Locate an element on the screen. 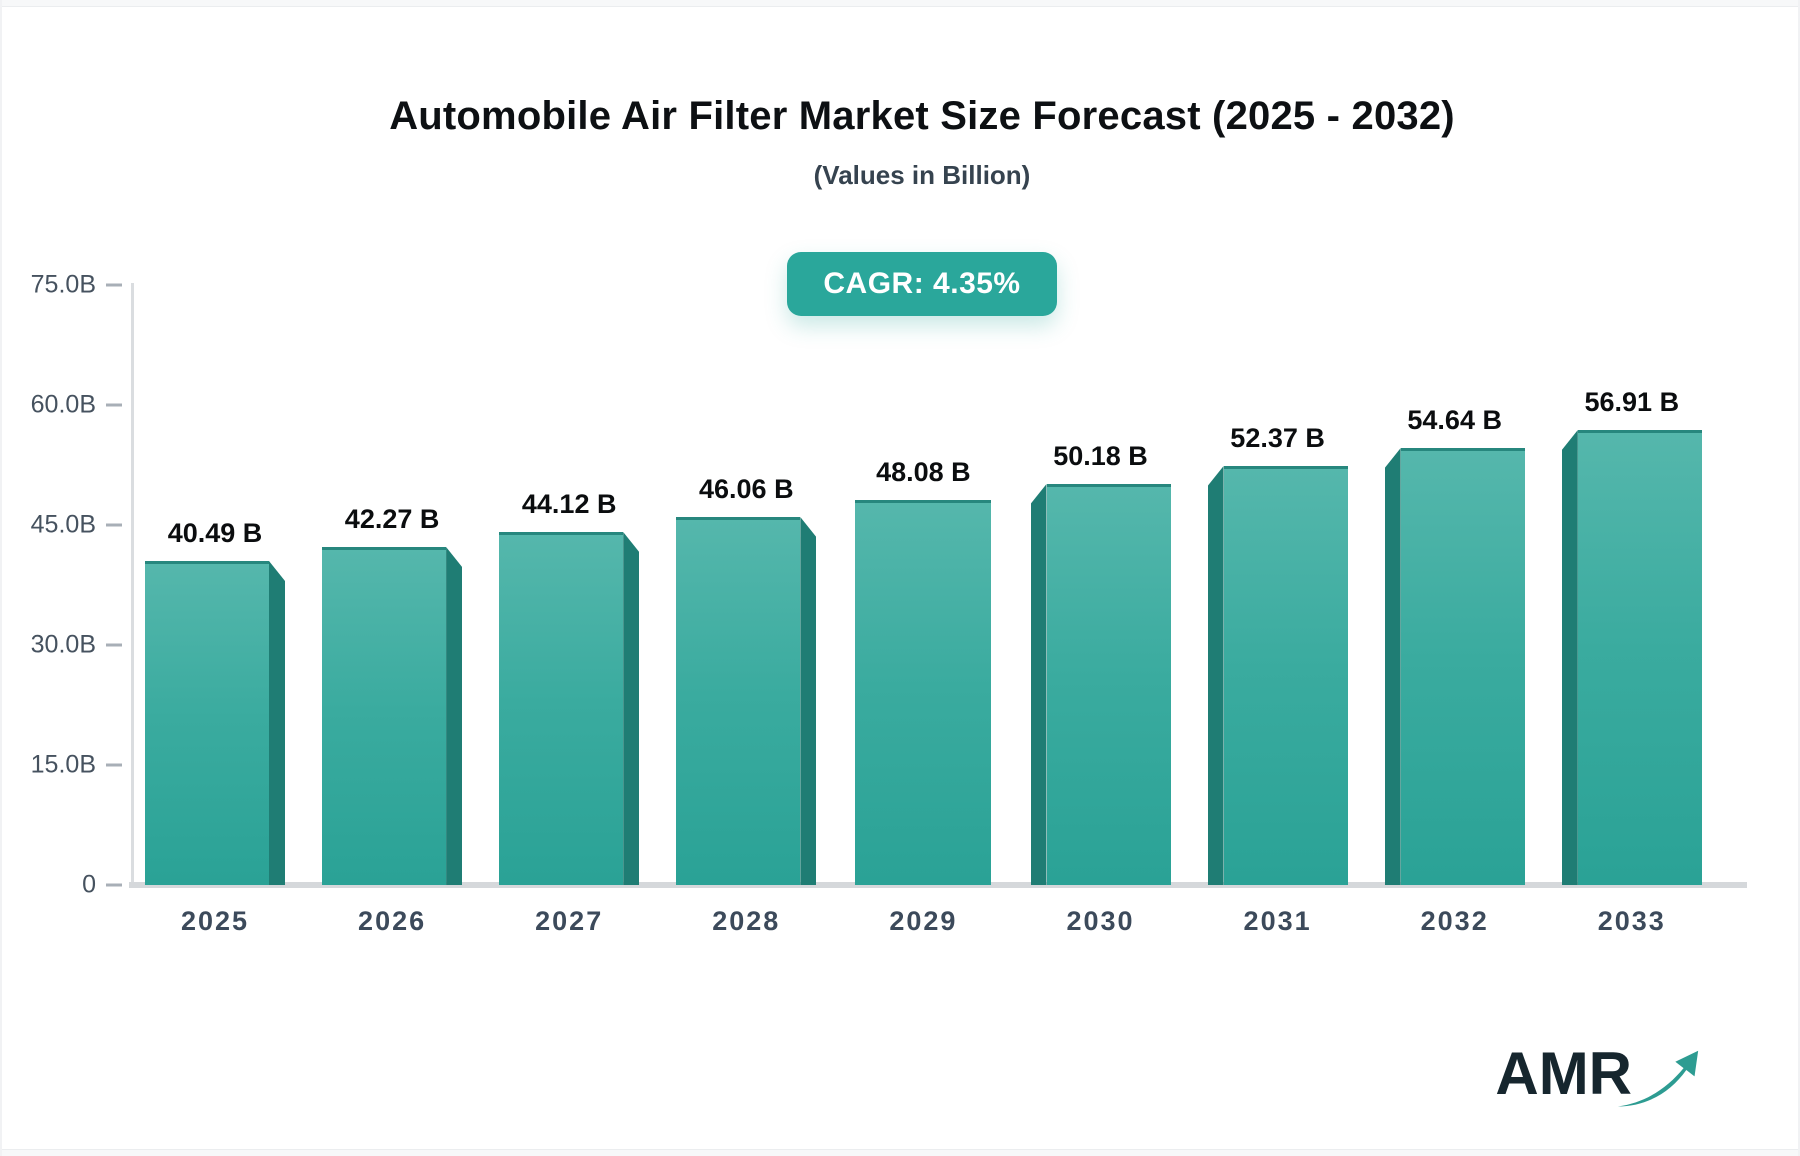  brand-logo-text: AMR is located at coordinates (1563, 1073).